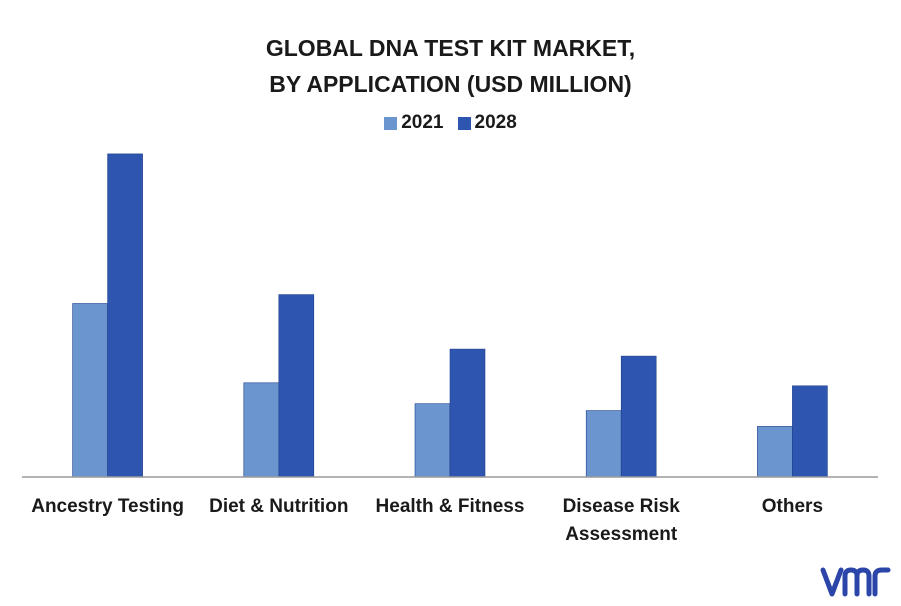  Describe the element at coordinates (450, 48) in the screenshot. I see `chart-title-line-1: GLOBAL DNA TEST KIT MARKET,` at that location.